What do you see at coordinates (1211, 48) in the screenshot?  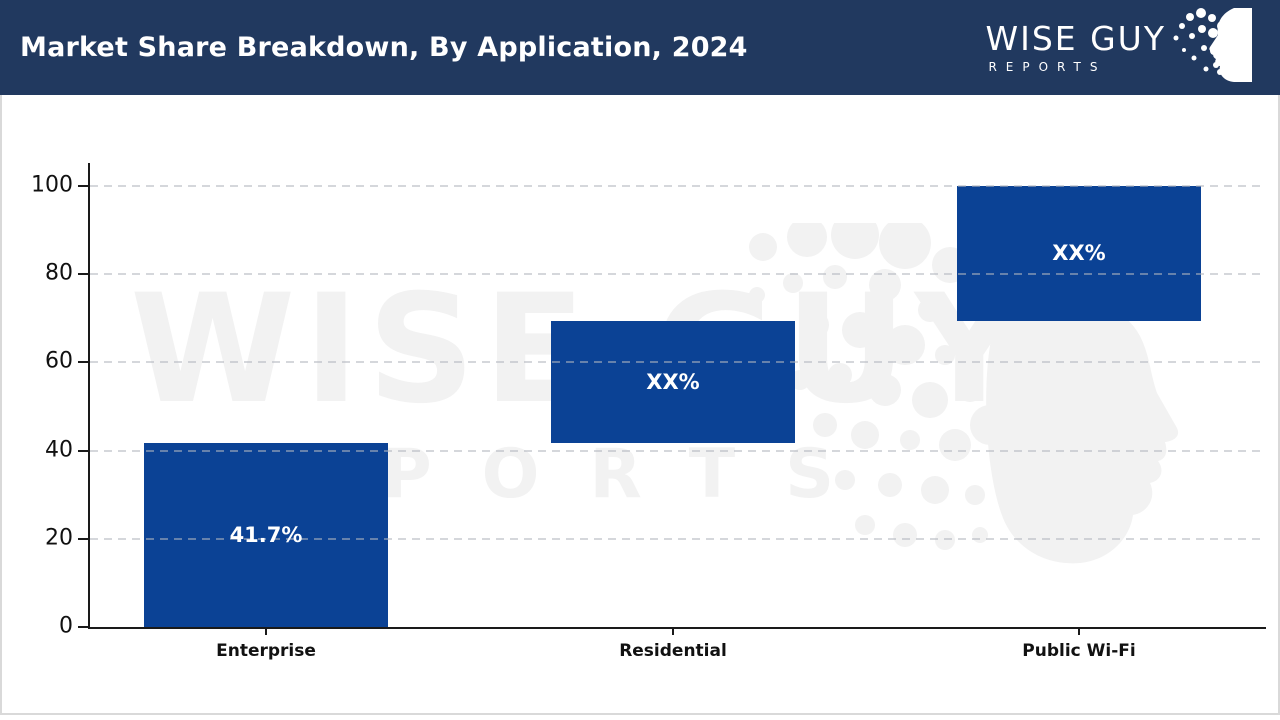 I see `logo-face-icon` at bounding box center [1211, 48].